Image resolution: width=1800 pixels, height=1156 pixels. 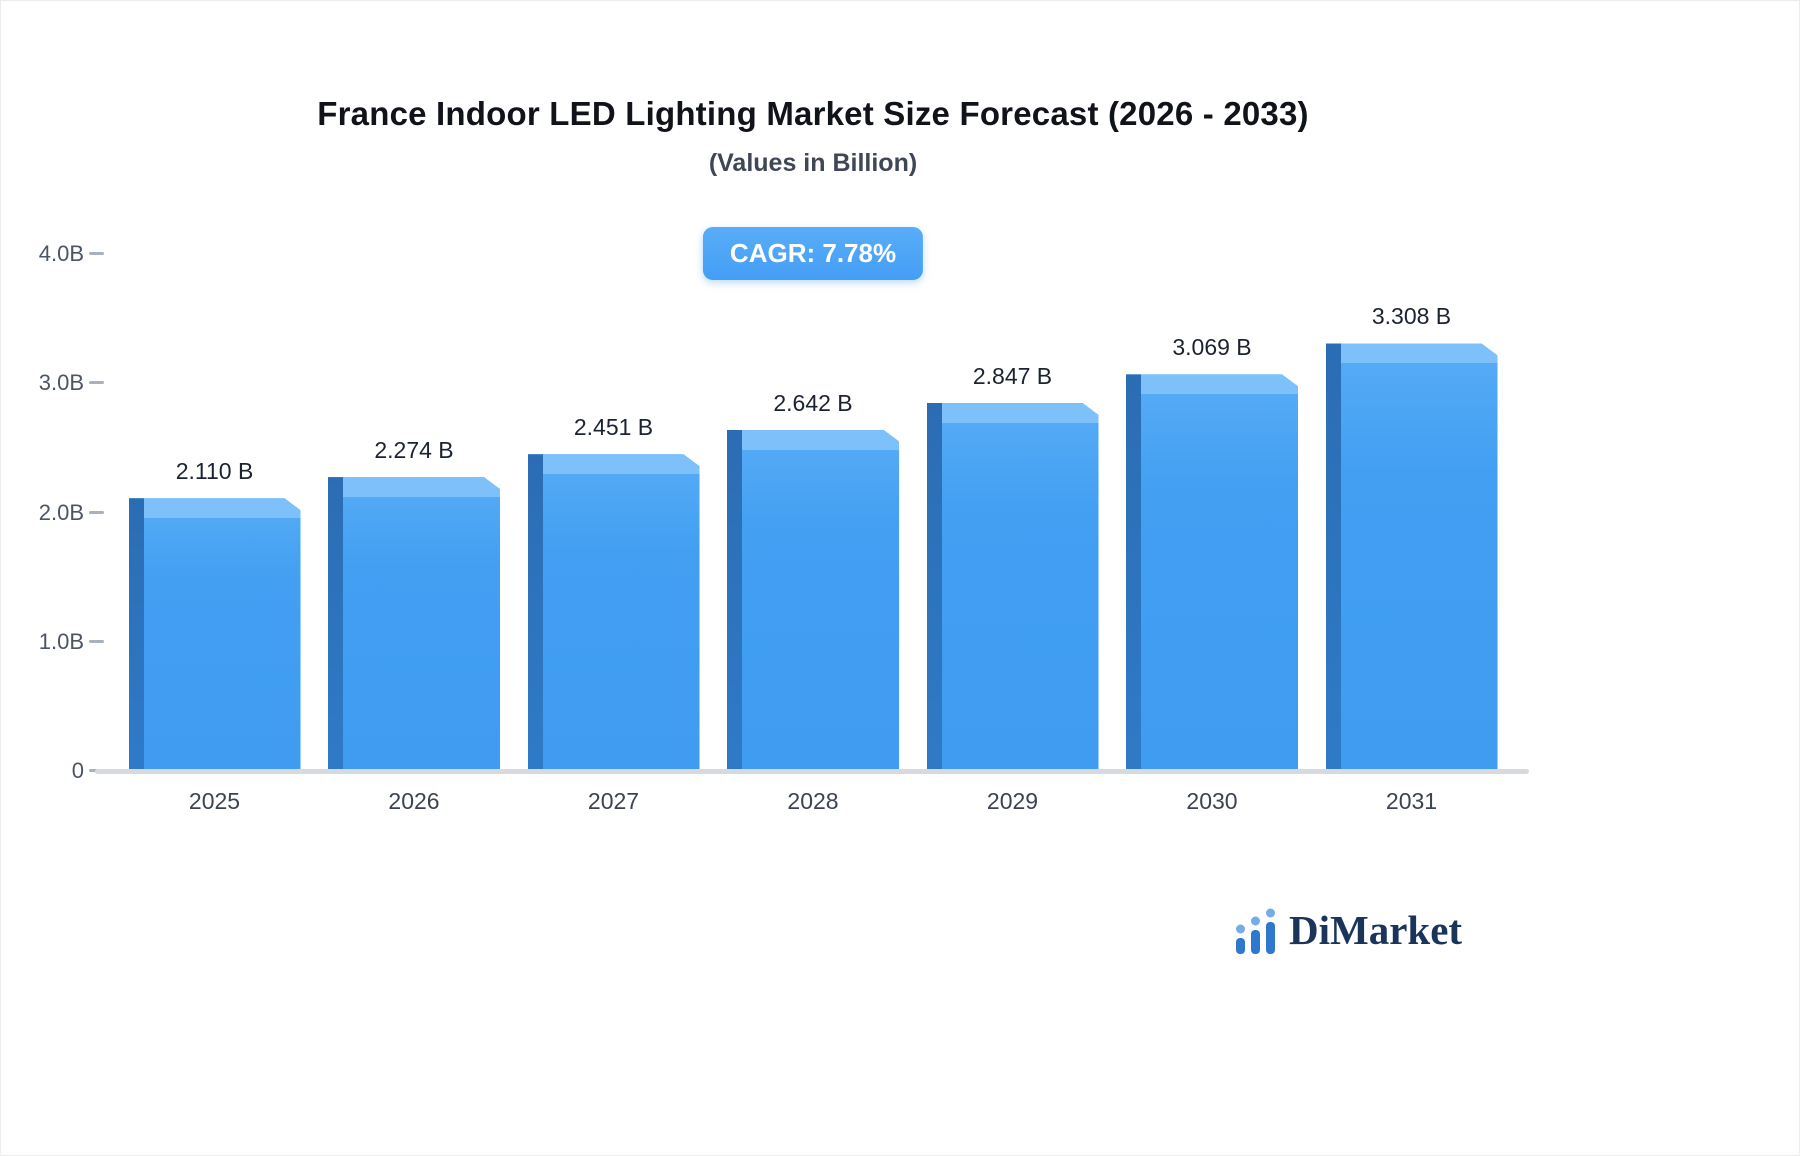 I want to click on bar-2025, so click(x=215, y=634).